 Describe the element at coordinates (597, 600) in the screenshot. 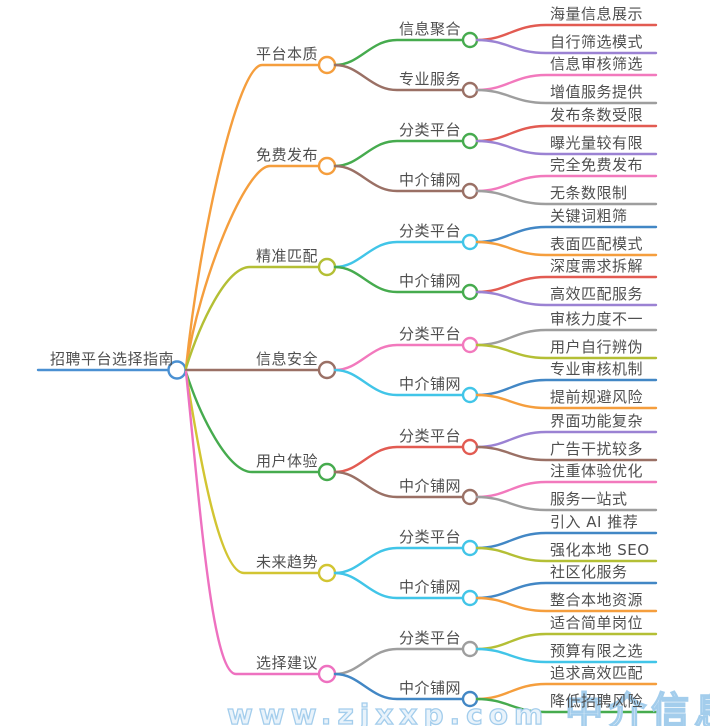

I see `leaf-node-5-1-1: 整合本地资源` at that location.